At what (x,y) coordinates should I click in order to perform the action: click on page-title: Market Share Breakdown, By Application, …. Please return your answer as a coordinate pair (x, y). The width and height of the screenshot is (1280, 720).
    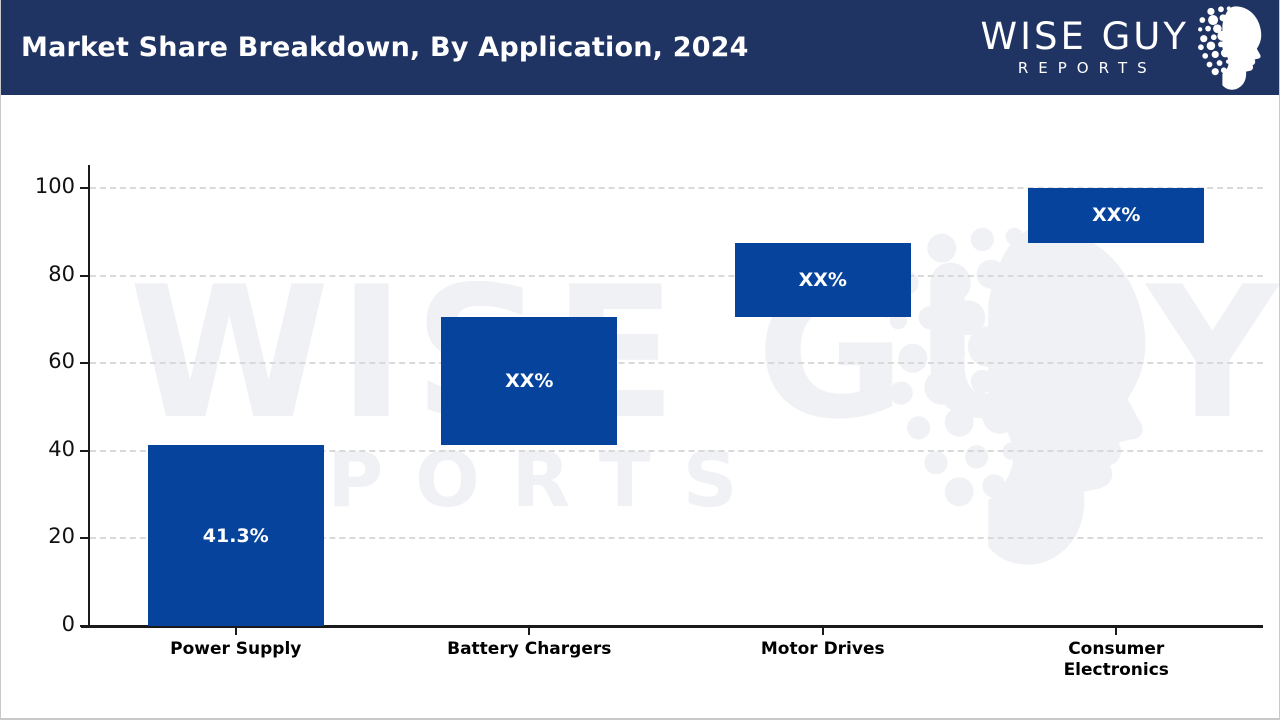
    Looking at the image, I should click on (385, 47).